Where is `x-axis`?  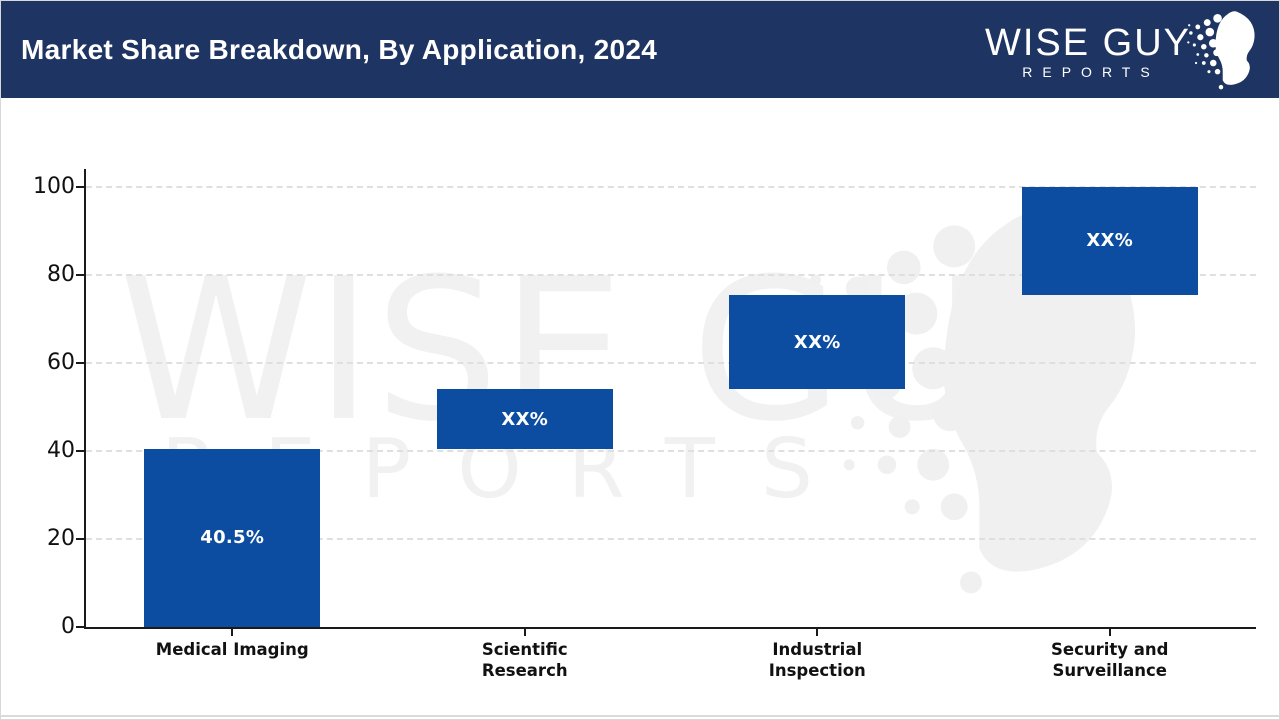 x-axis is located at coordinates (670, 628).